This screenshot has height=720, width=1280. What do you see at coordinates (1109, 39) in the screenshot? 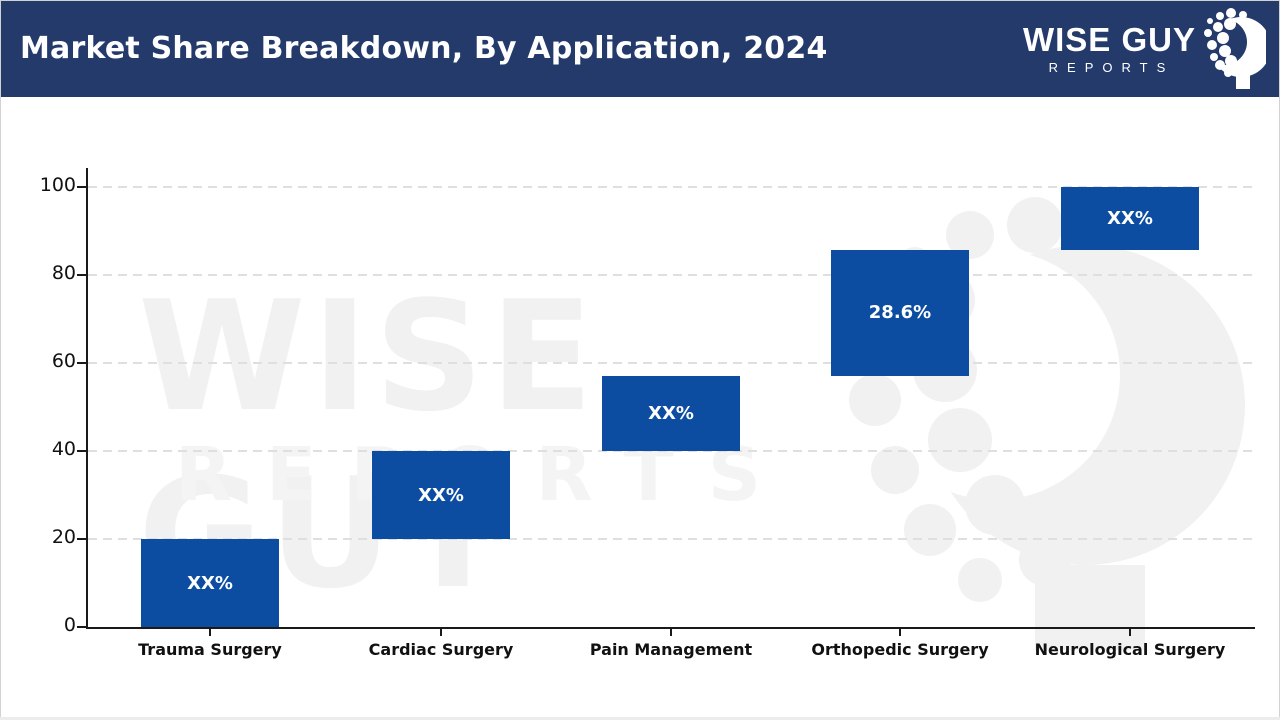
I see `brand-name: WISE GUY` at bounding box center [1109, 39].